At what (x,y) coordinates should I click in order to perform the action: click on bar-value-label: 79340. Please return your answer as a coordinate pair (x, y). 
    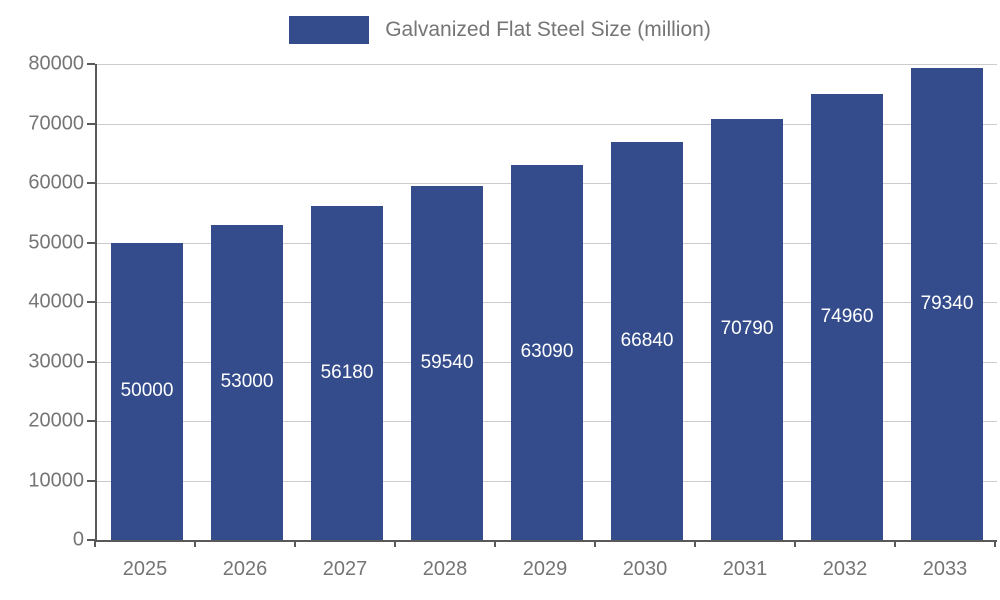
    Looking at the image, I should click on (947, 303).